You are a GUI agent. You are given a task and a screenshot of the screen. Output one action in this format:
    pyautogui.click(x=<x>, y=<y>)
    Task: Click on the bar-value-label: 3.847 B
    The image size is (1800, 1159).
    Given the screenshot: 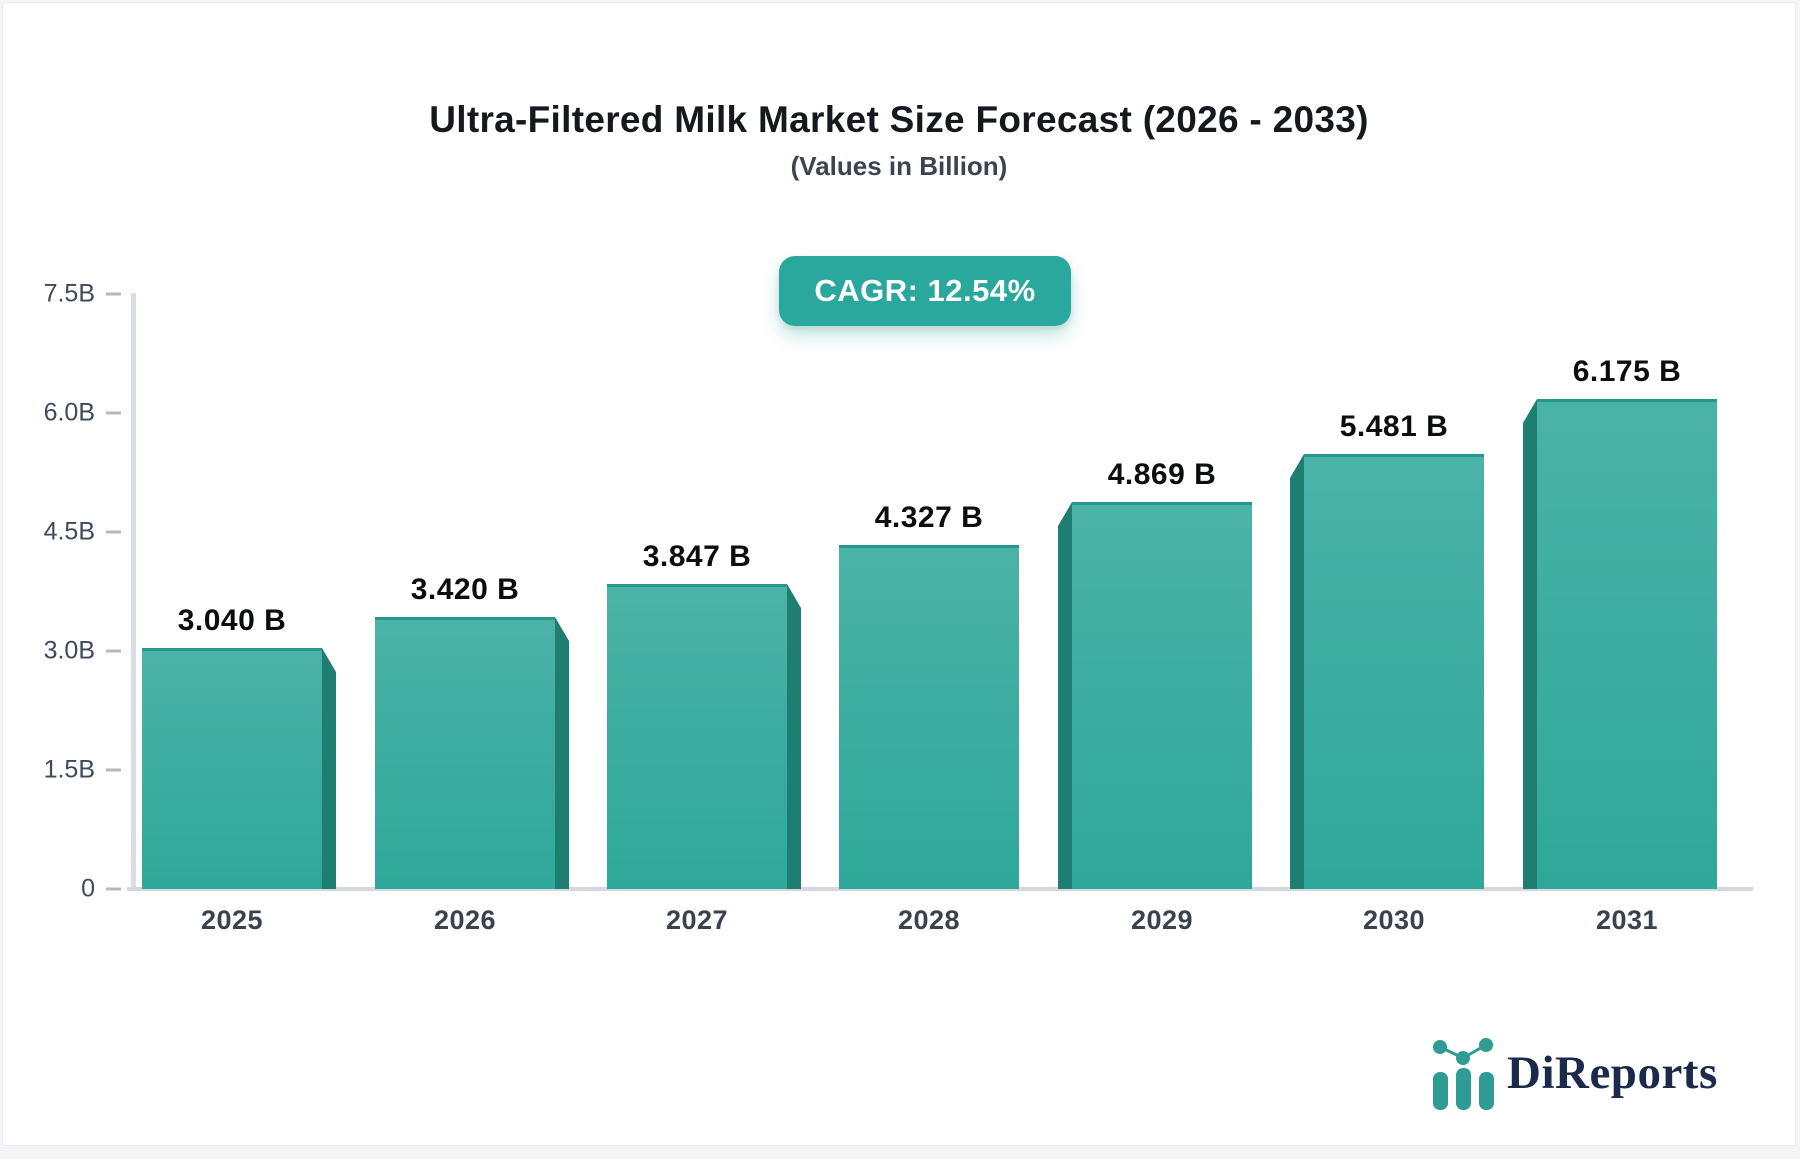 What is the action you would take?
    pyautogui.click(x=697, y=556)
    